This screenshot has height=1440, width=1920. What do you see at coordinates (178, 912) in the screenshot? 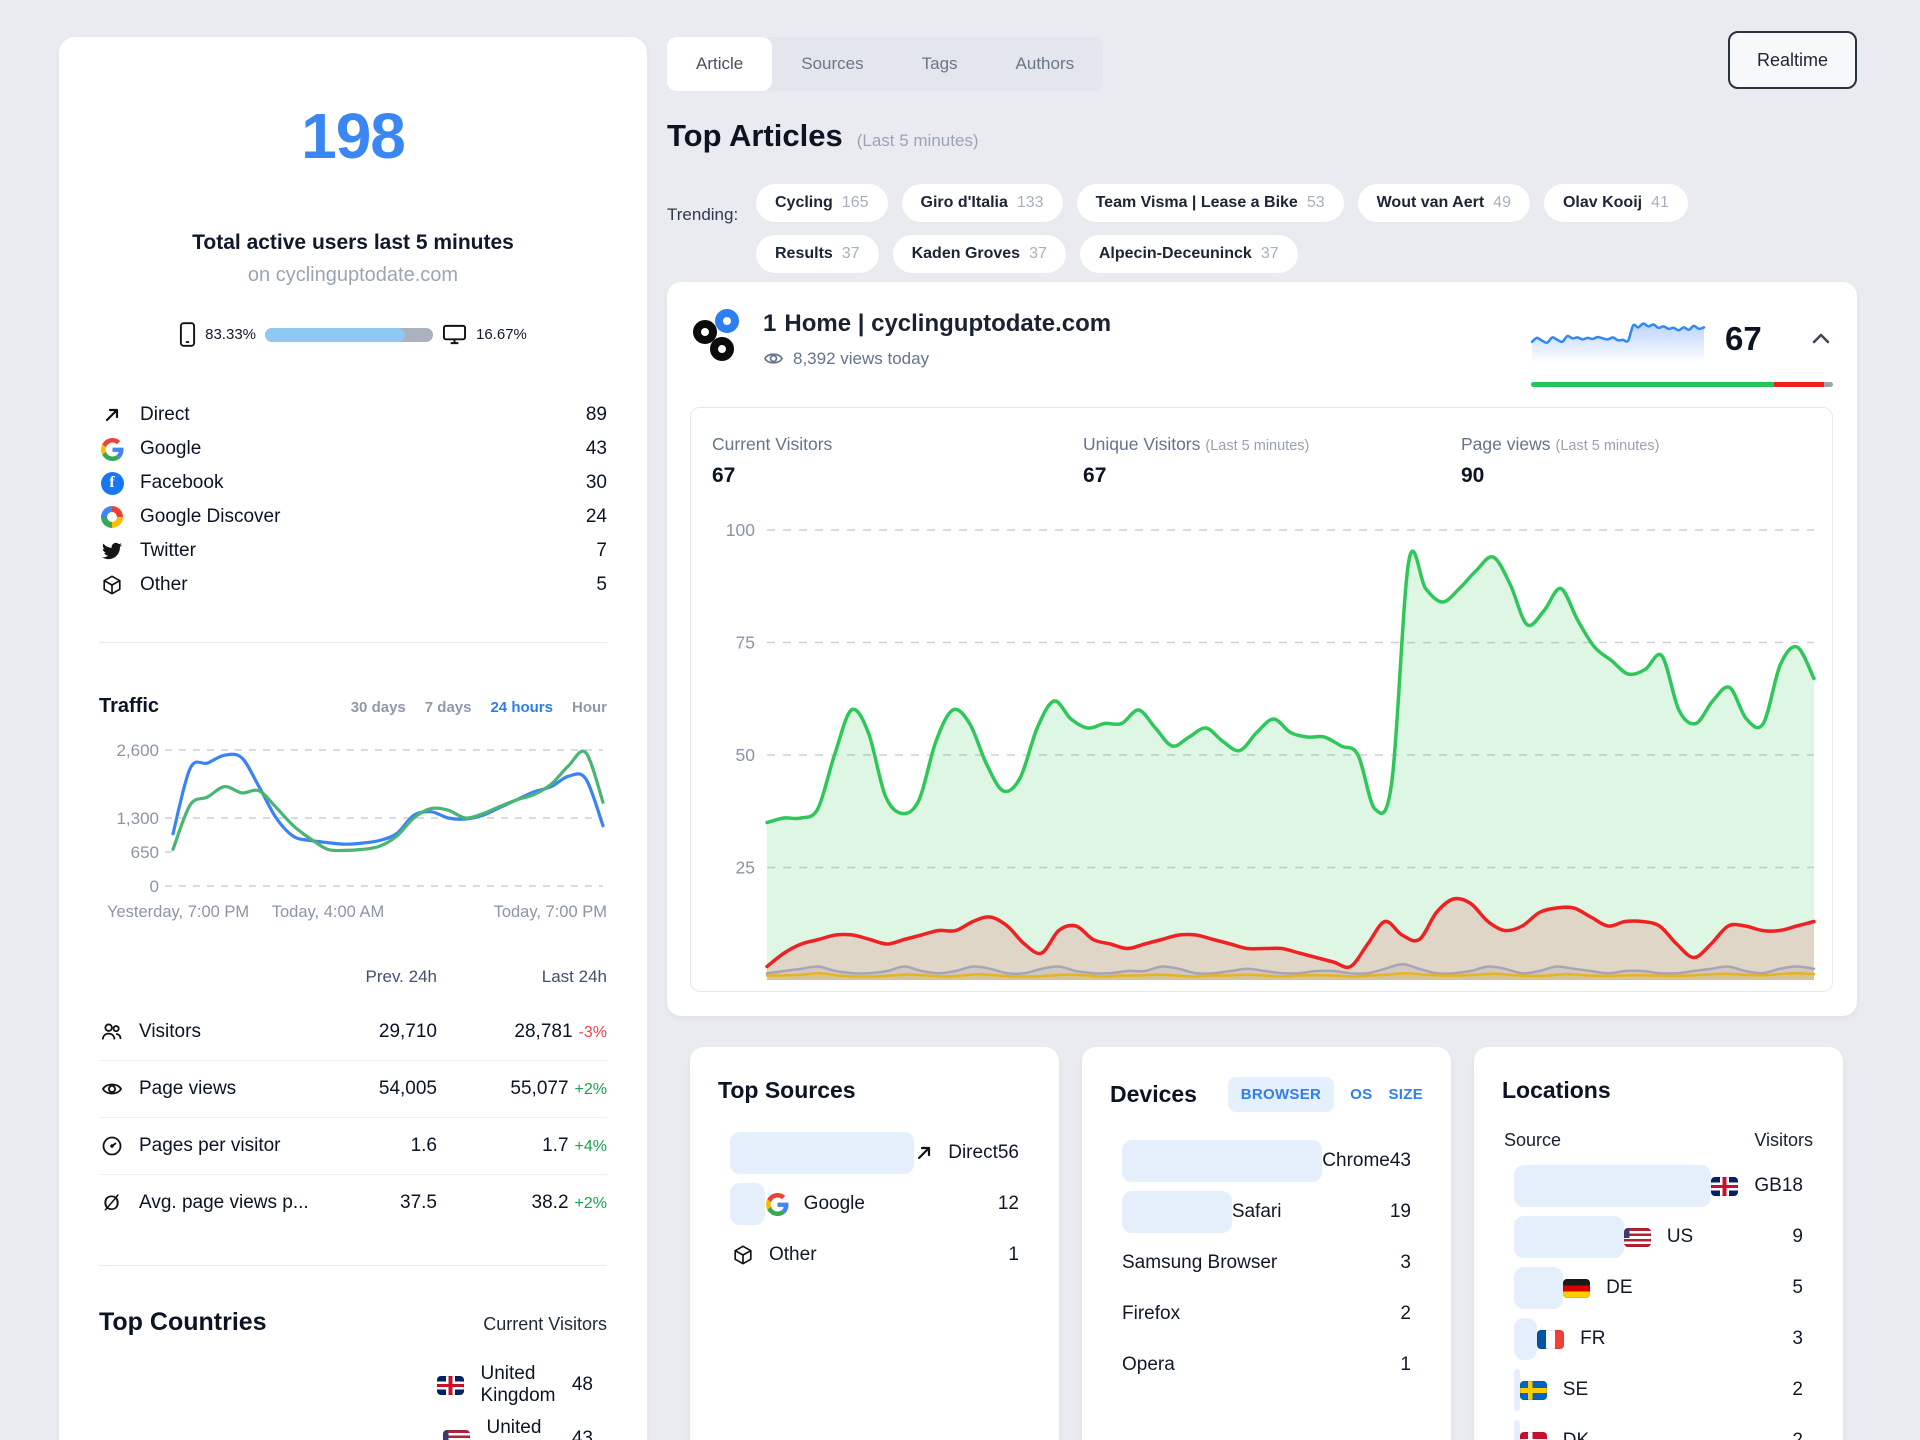
I see `traffic-x-label: Yesterday, 7:00 PM` at bounding box center [178, 912].